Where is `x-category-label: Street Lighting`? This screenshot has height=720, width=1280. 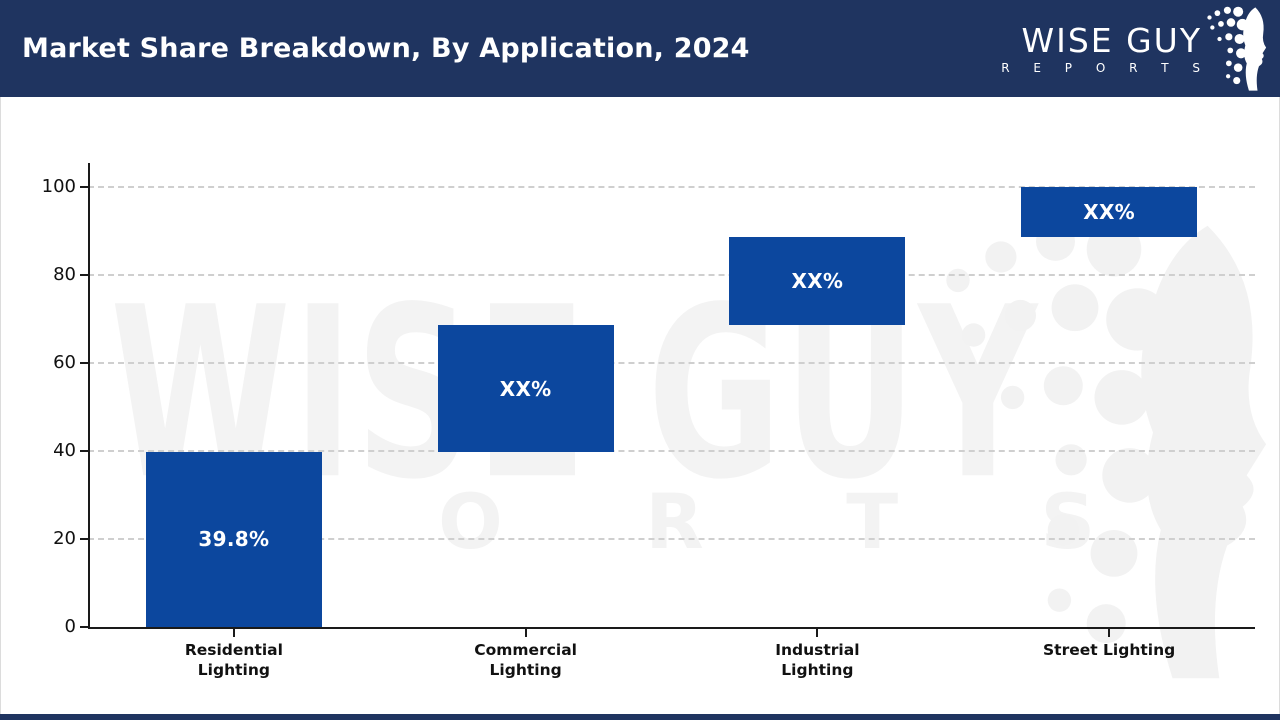 x-category-label: Street Lighting is located at coordinates (1109, 650).